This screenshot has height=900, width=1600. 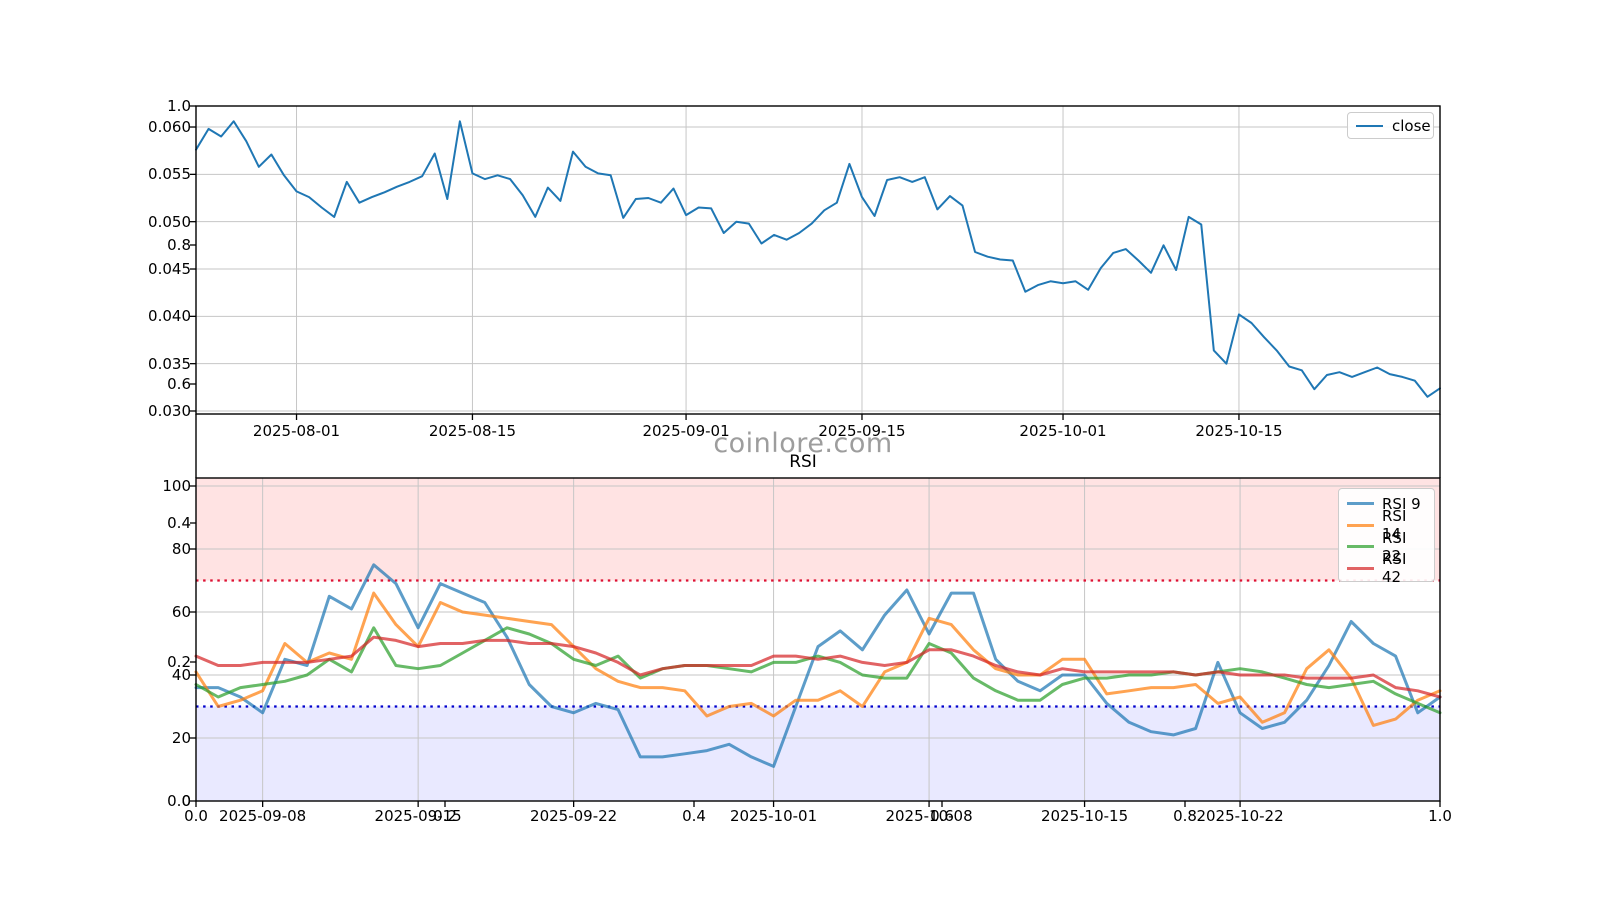 What do you see at coordinates (929, 816) in the screenshot?
I see `rsi-x-tick-label: 2025-10-08` at bounding box center [929, 816].